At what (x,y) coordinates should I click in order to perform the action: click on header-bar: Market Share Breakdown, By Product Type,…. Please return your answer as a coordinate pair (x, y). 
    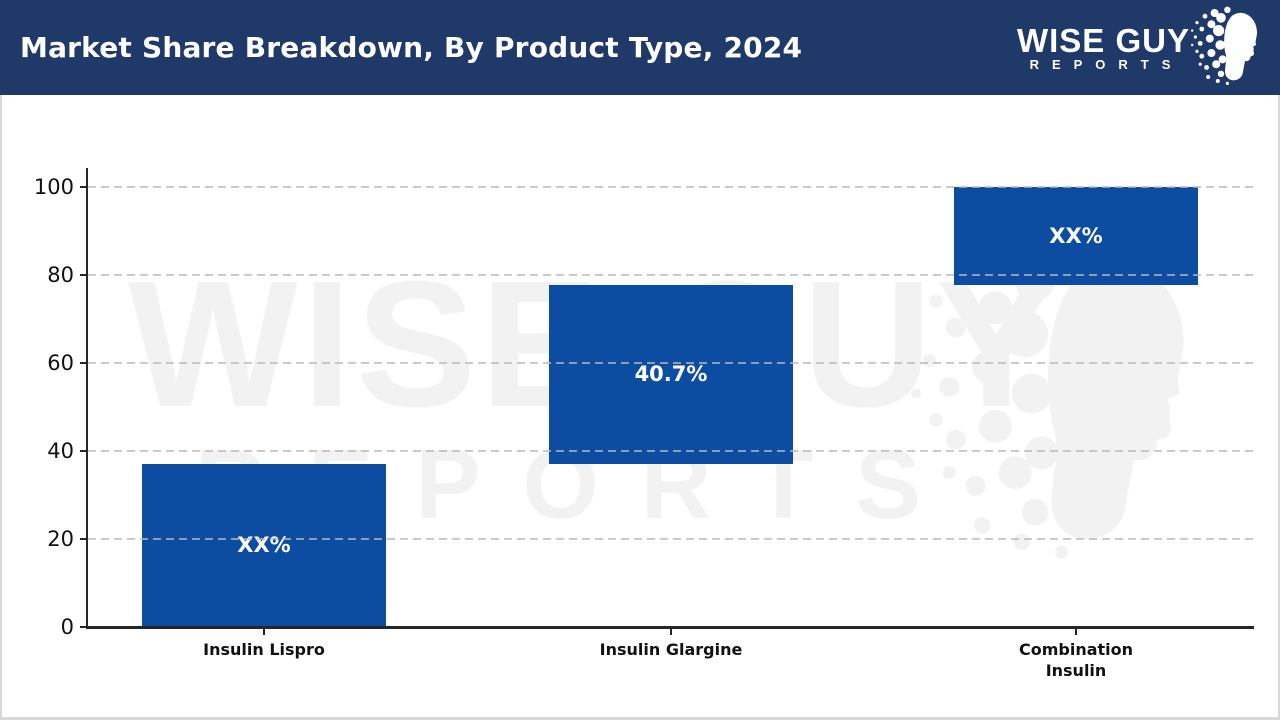
    Looking at the image, I should click on (640, 47).